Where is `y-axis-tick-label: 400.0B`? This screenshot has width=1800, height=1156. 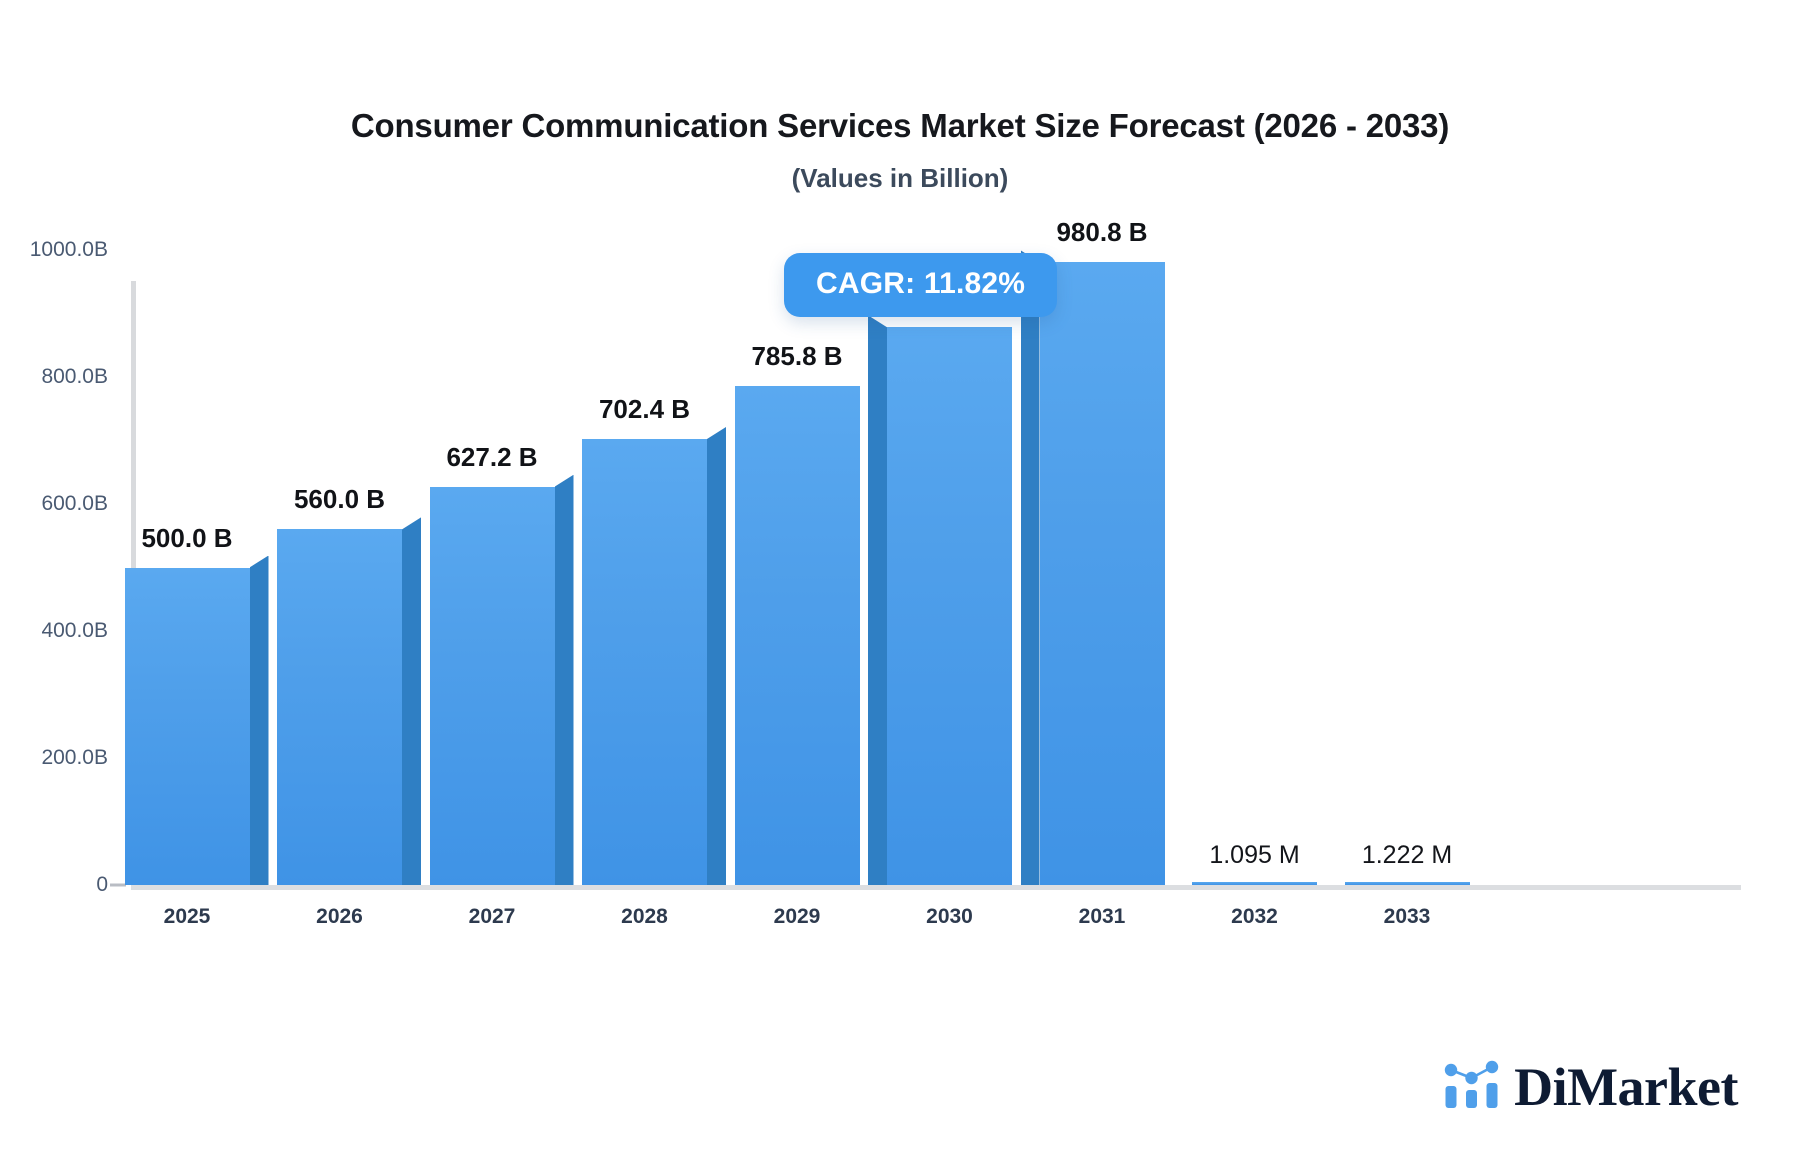
y-axis-tick-label: 400.0B is located at coordinates (74, 630).